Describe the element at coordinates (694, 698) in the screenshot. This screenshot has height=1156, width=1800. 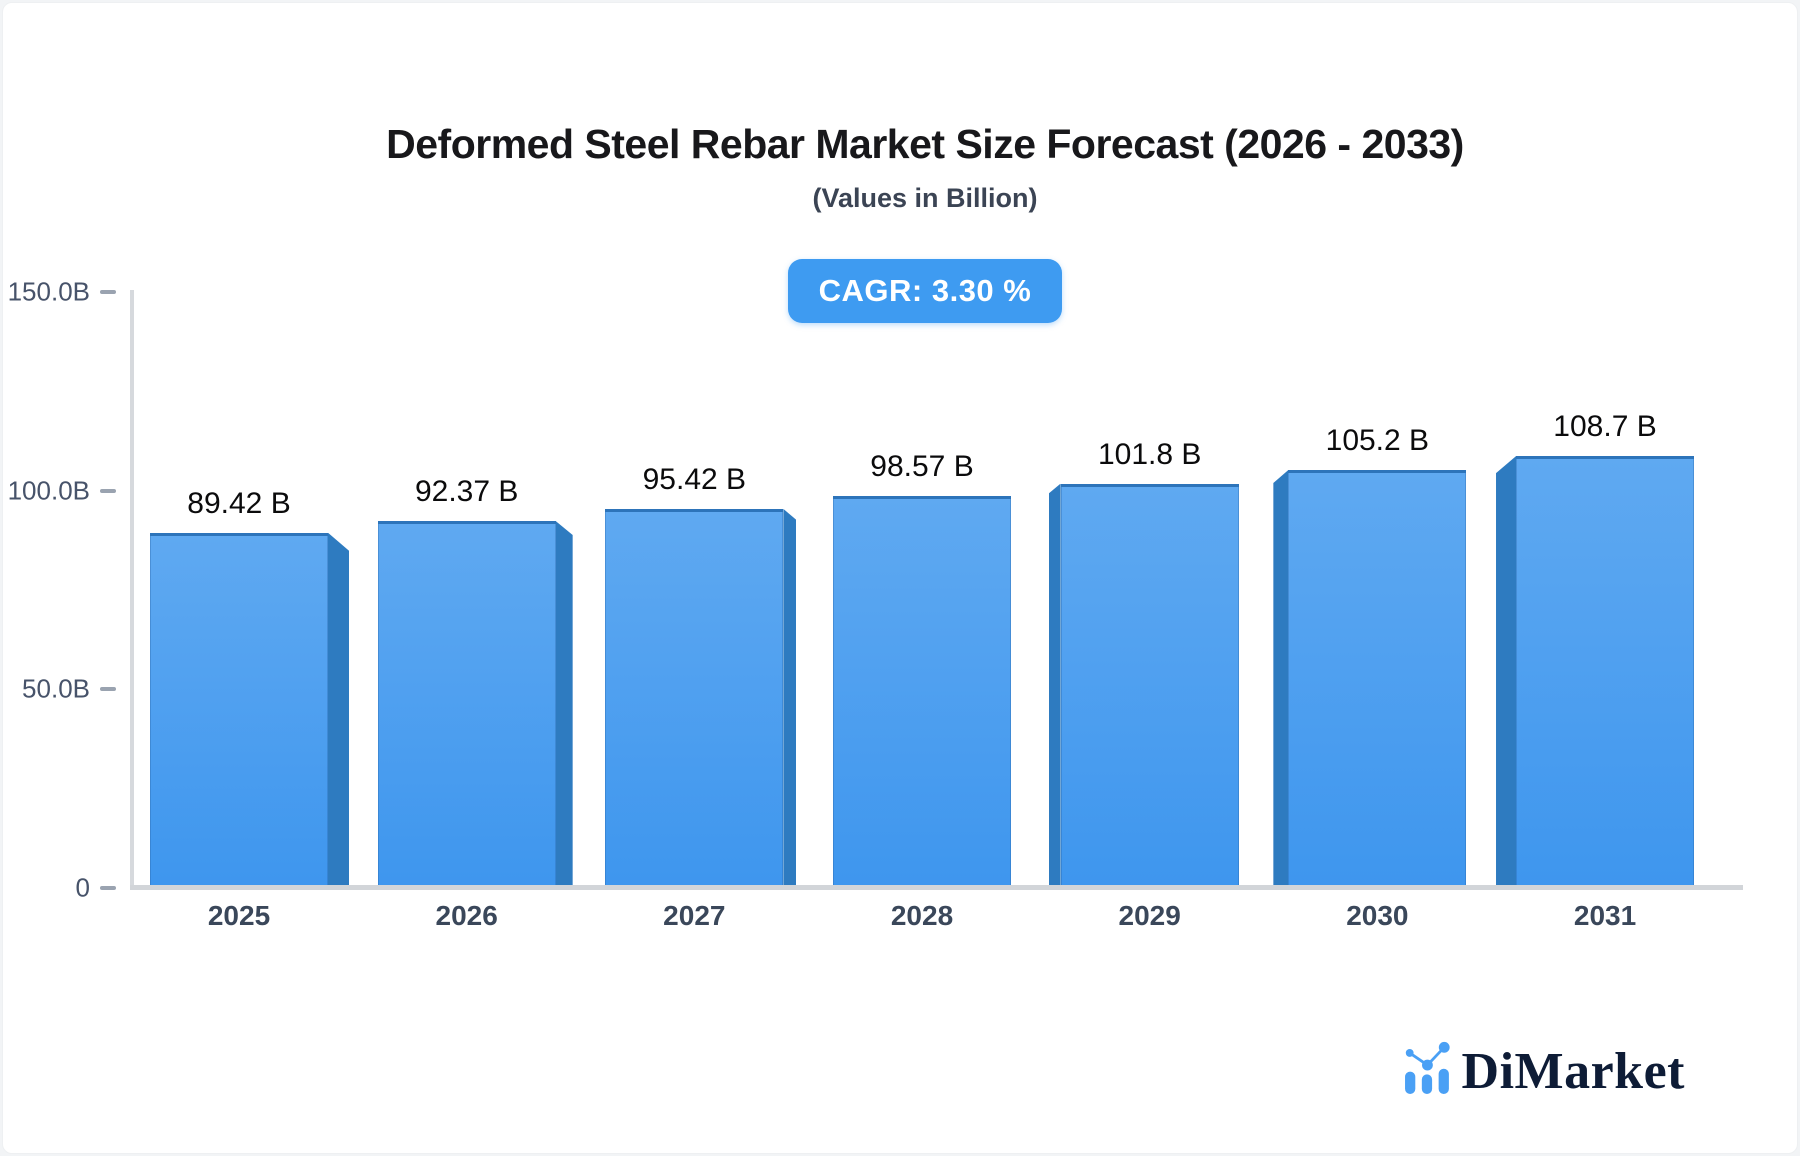
I see `bar-2027` at that location.